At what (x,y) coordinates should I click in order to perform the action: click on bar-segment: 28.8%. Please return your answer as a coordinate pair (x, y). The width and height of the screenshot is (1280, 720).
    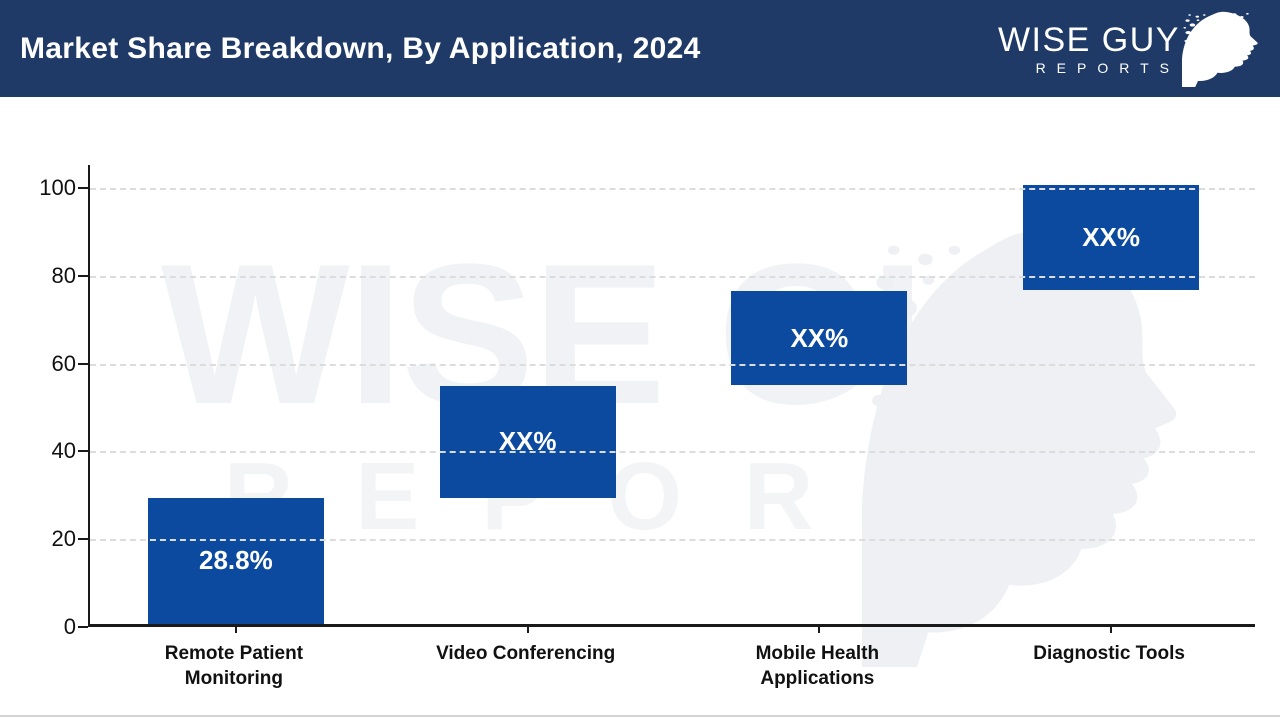
    Looking at the image, I should click on (235, 560).